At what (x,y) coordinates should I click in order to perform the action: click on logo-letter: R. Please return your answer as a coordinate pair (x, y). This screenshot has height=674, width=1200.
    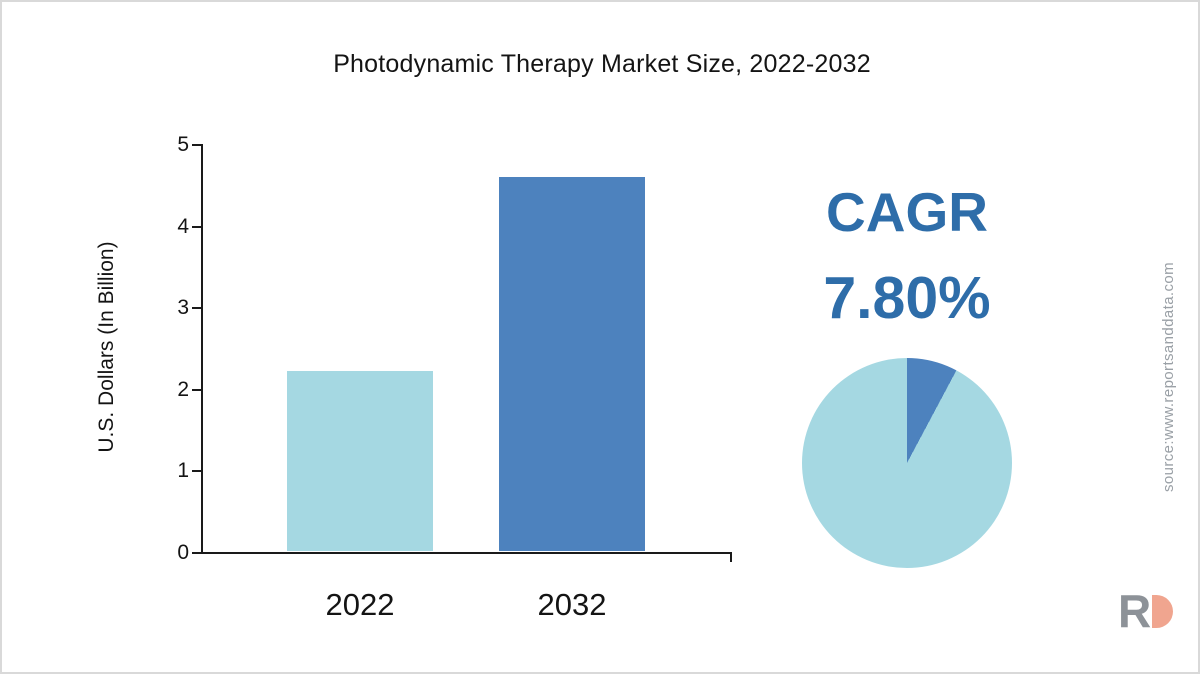
    Looking at the image, I should click on (1135, 611).